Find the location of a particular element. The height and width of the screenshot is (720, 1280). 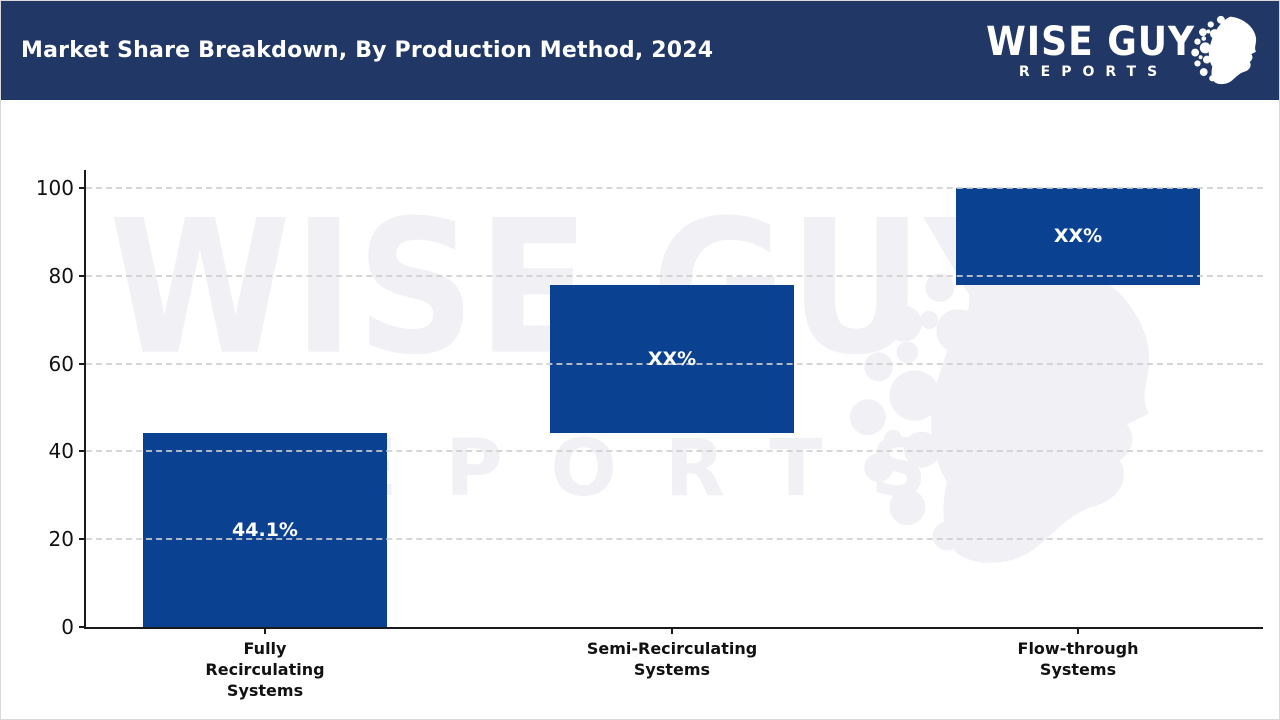

y-tick-label: 60 is located at coordinates (61, 363).